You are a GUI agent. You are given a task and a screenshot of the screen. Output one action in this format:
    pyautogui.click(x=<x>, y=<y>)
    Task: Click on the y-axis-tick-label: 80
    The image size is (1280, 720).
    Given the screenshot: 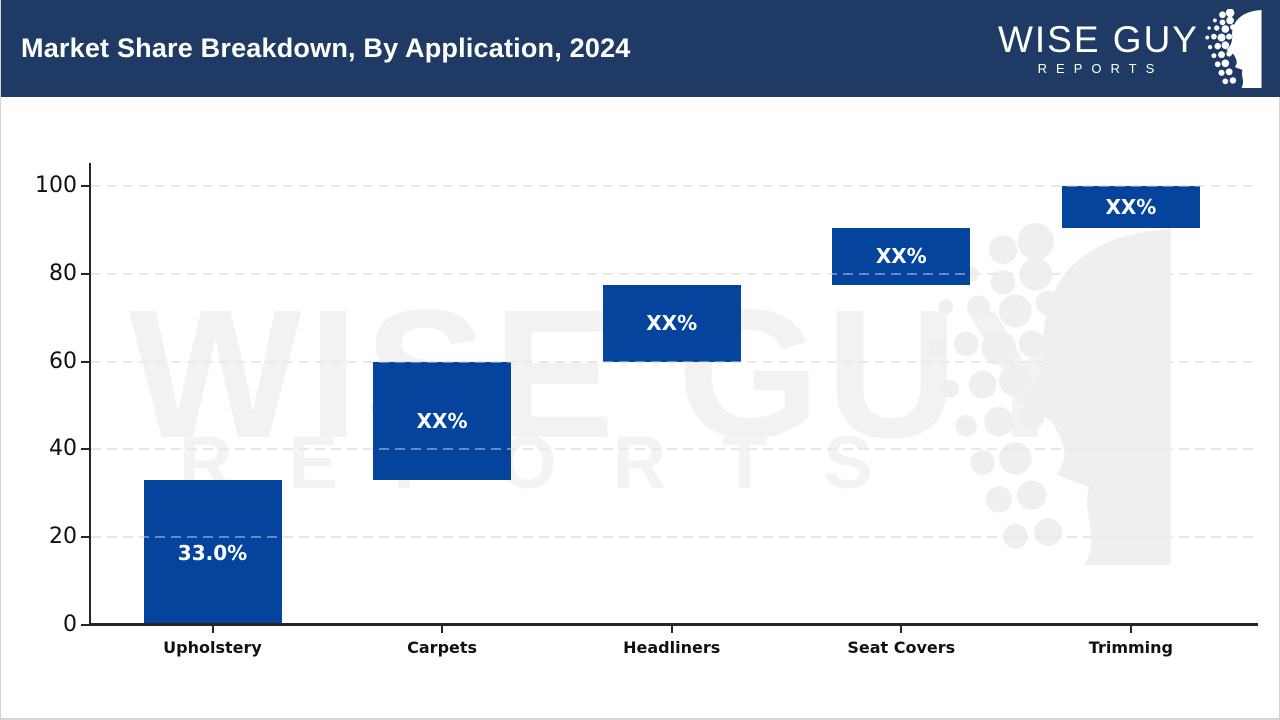 What is the action you would take?
    pyautogui.click(x=63, y=273)
    